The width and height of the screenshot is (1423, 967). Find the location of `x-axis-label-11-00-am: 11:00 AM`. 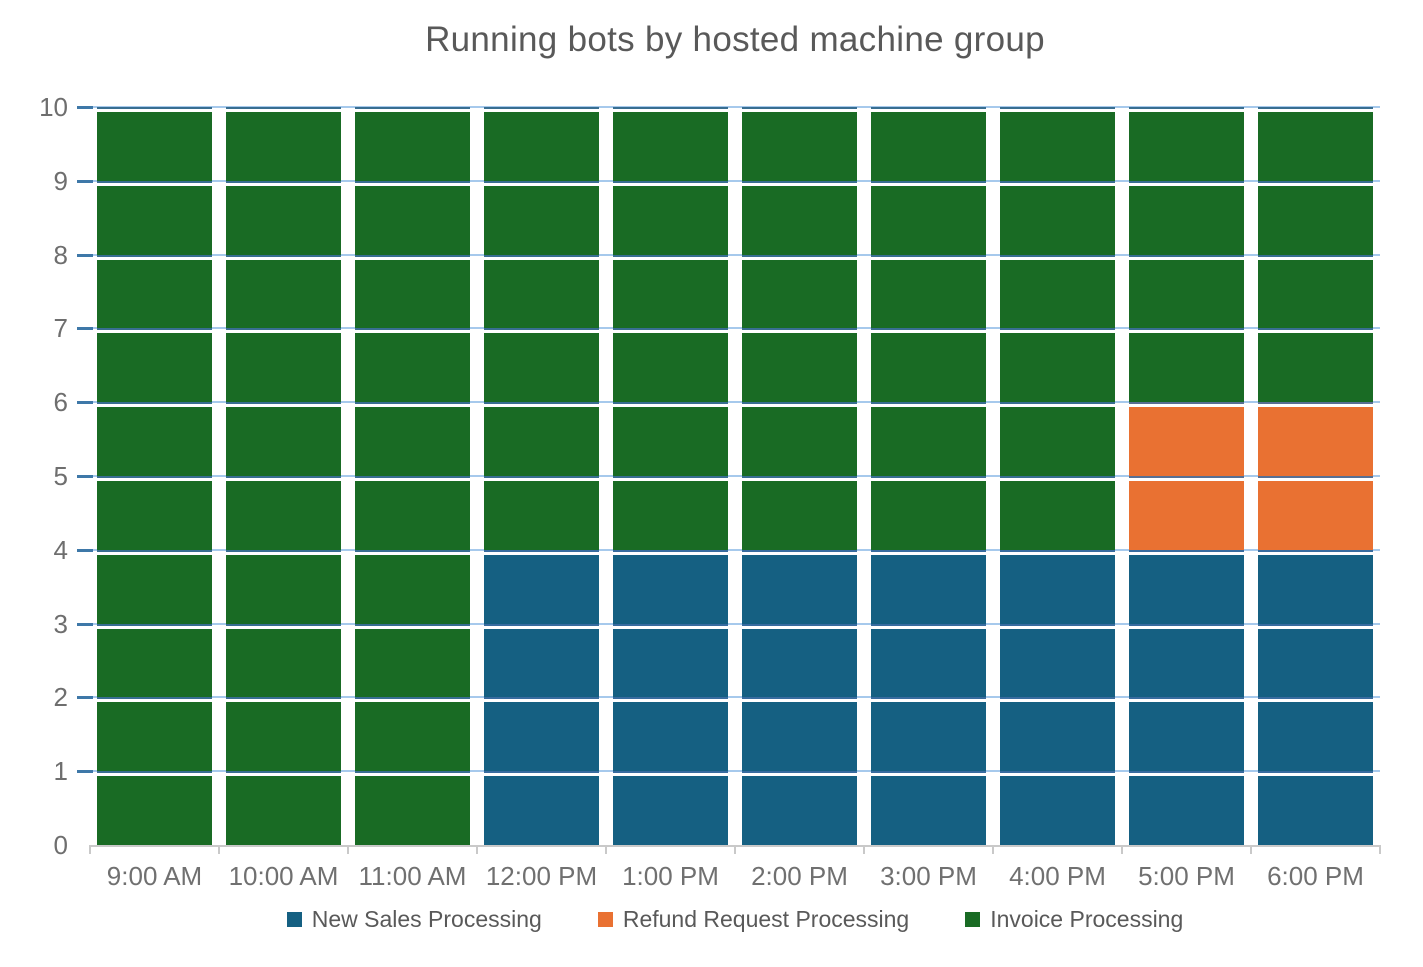

x-axis-label-11-00-am: 11:00 AM is located at coordinates (412, 876).